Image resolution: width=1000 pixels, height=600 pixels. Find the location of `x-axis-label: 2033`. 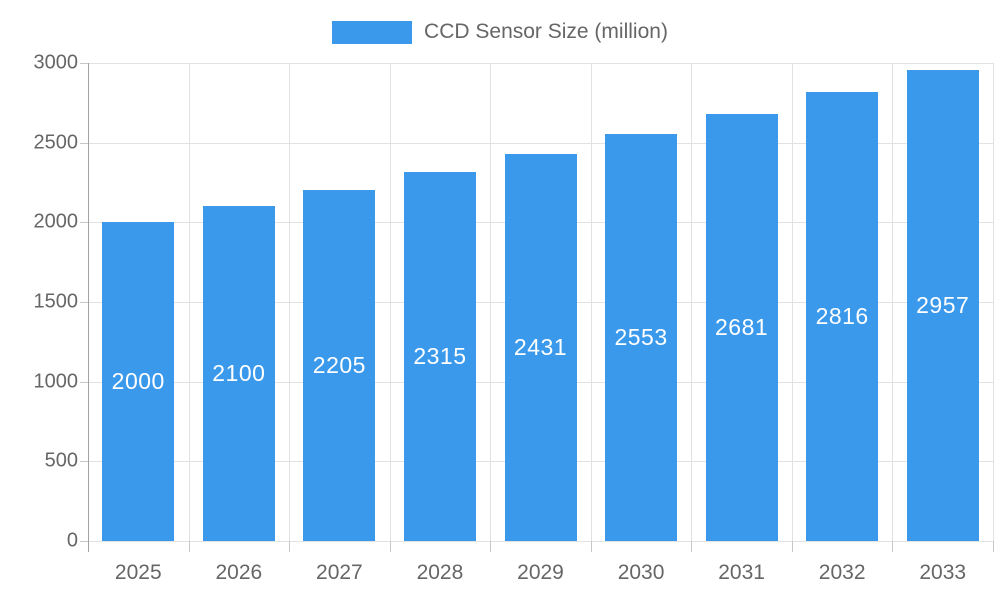

x-axis-label: 2033 is located at coordinates (943, 572).